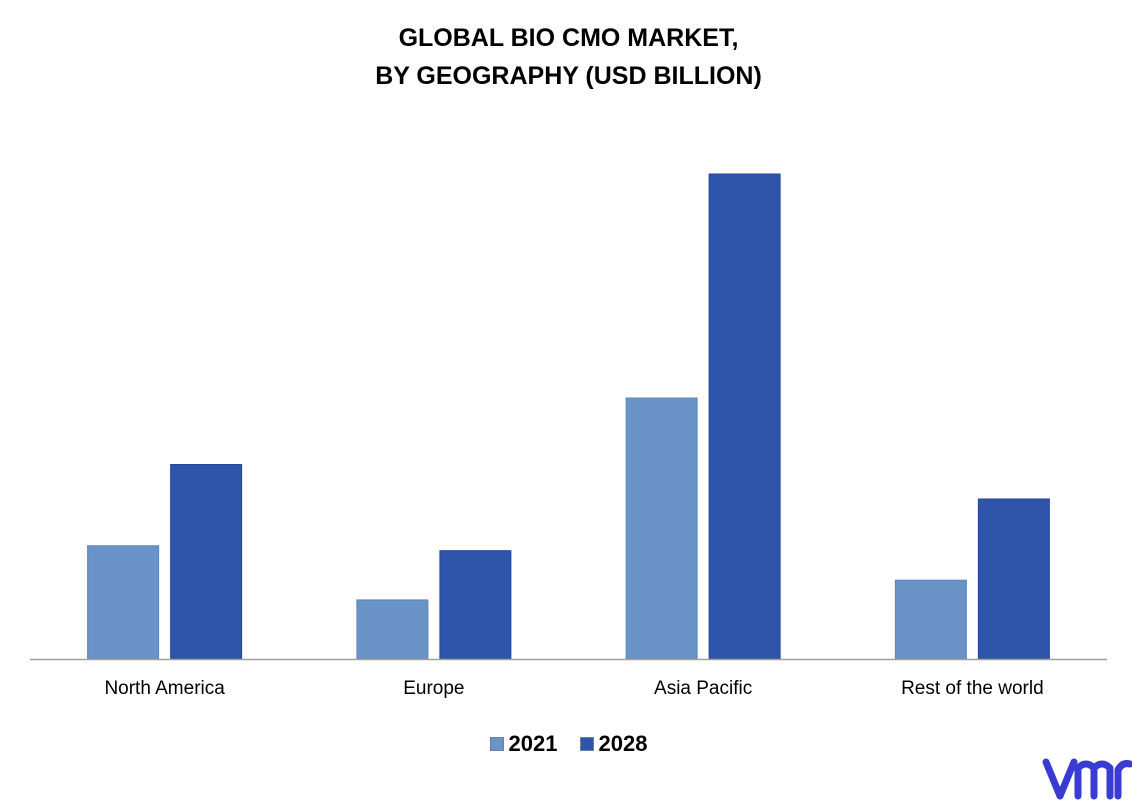 Image resolution: width=1137 pixels, height=809 pixels. I want to click on legend-item-2021: 2021, so click(523, 744).